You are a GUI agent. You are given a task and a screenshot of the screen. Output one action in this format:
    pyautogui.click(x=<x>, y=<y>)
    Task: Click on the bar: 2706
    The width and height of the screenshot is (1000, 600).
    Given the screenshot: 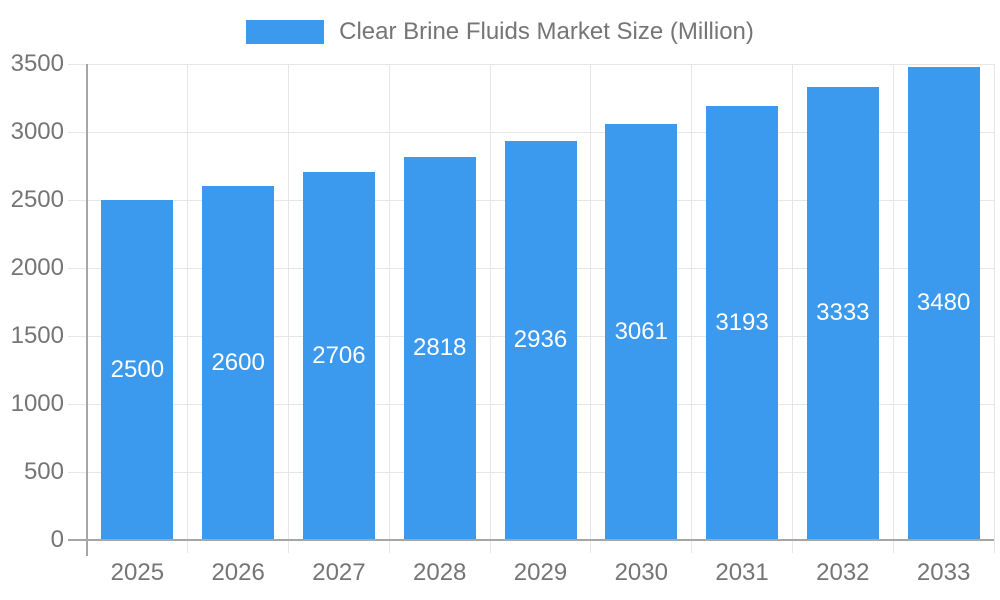 What is the action you would take?
    pyautogui.click(x=338, y=355)
    